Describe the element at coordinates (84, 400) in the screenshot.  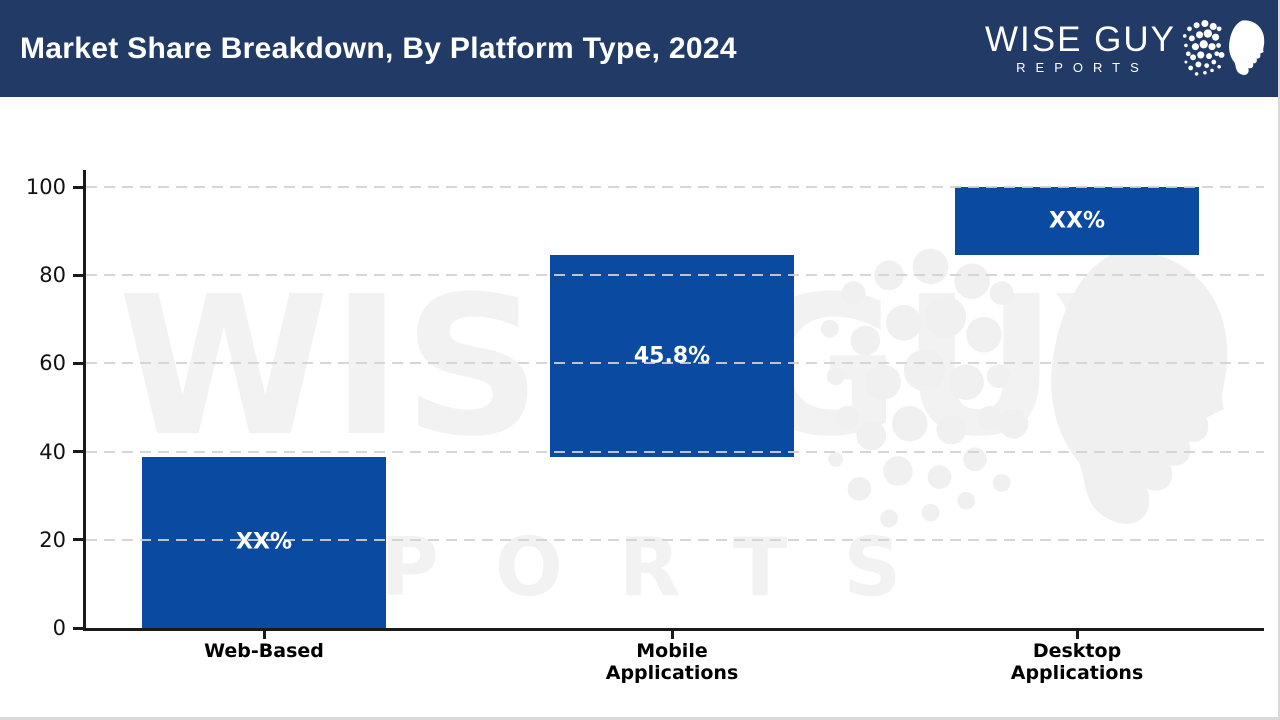
I see `y-axis-line` at that location.